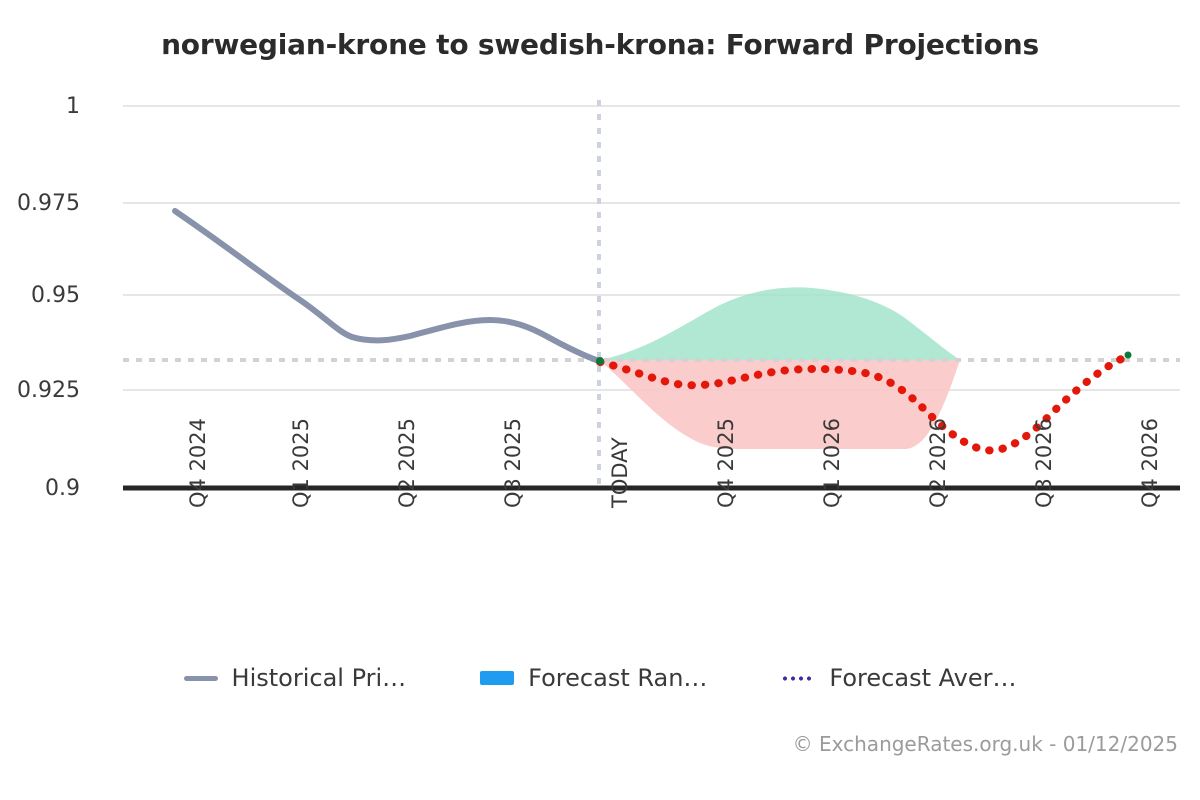 This screenshot has height=800, width=1200. Describe the element at coordinates (1128, 355) in the screenshot. I see `forecast-end-marker` at that location.